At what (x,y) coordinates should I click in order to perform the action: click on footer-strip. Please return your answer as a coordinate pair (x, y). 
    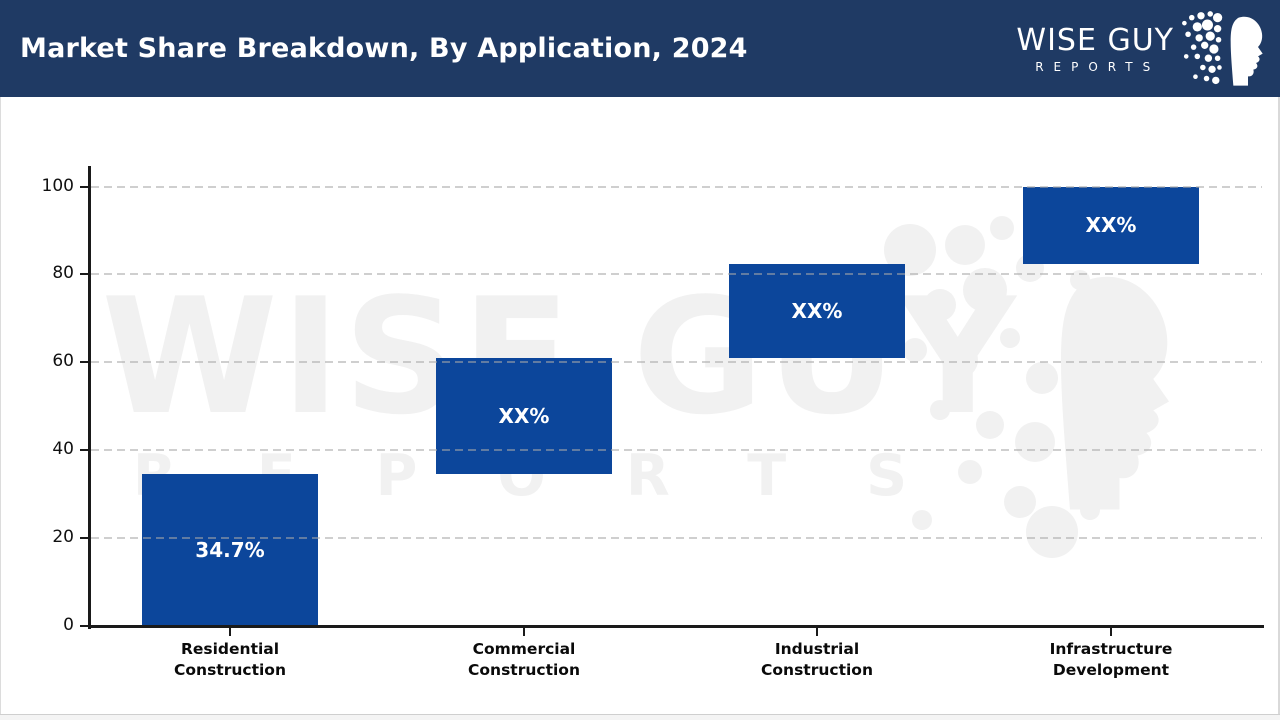
    Looking at the image, I should click on (640, 717).